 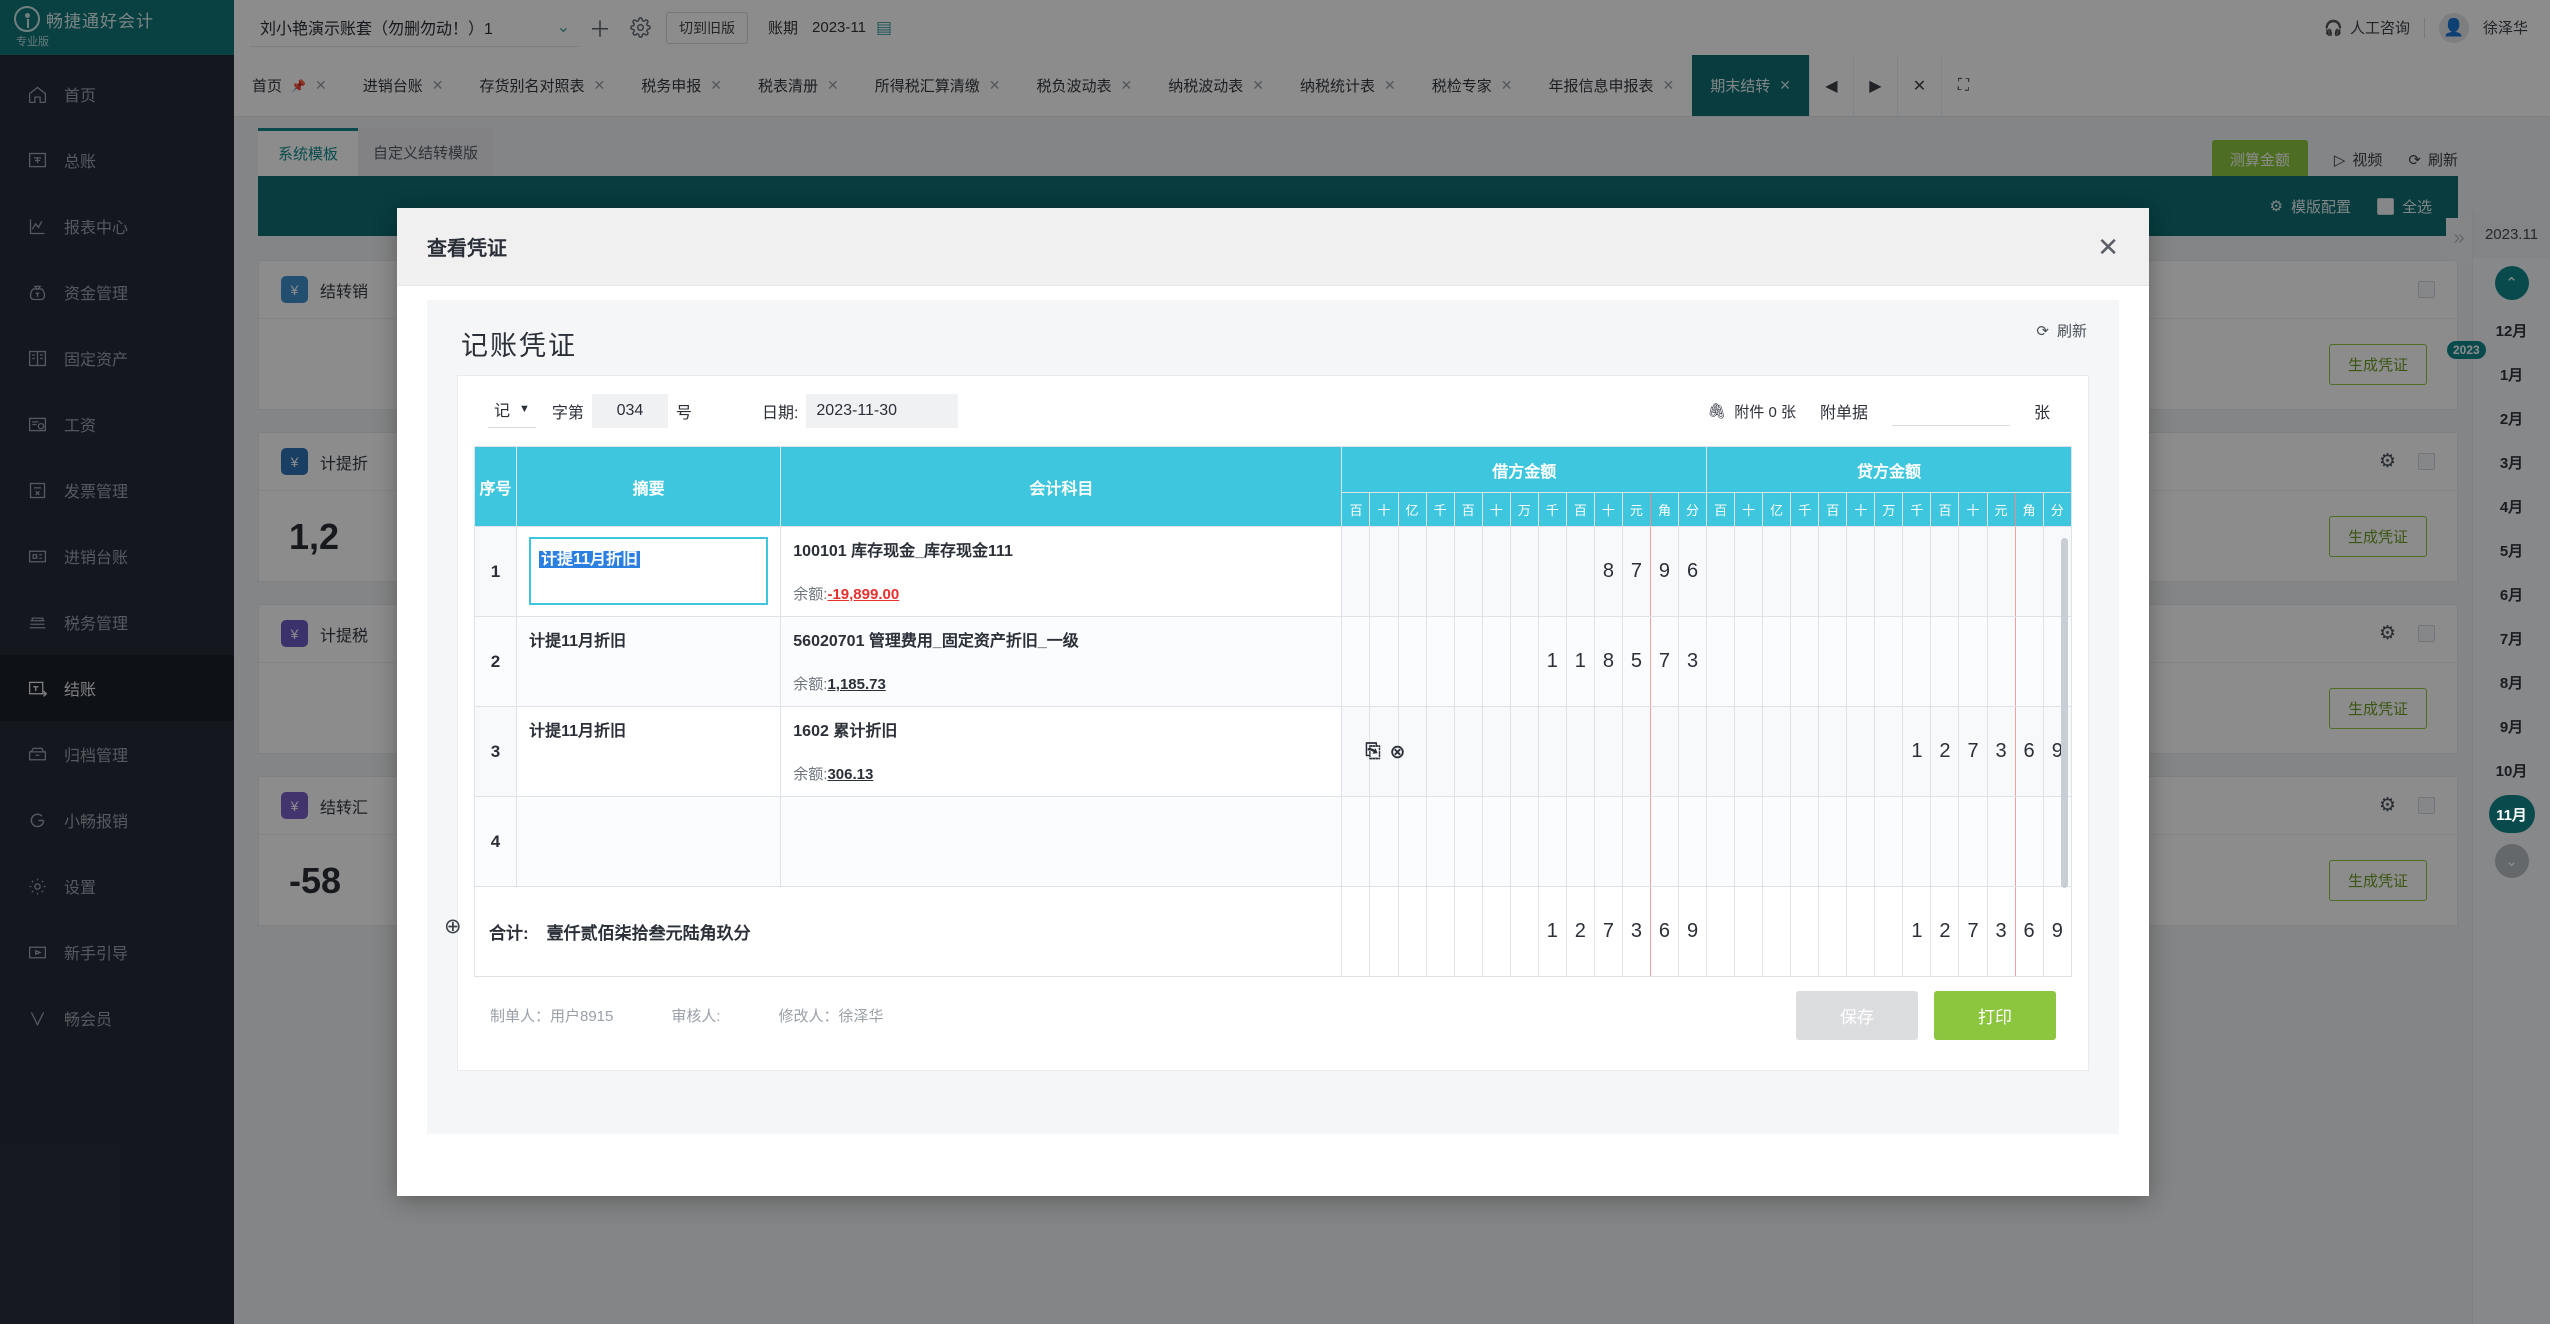 I want to click on copy-row-icon: ⎘, so click(x=1373, y=751).